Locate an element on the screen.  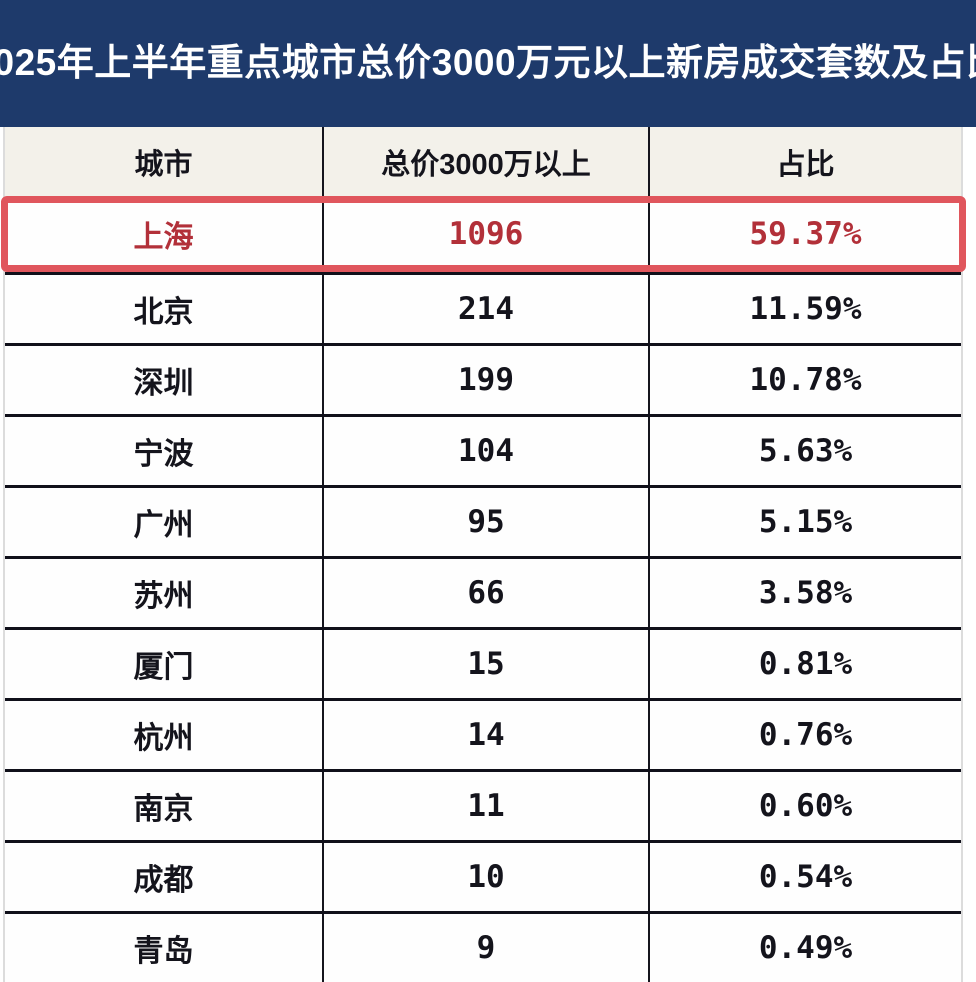
count-cell: 15 is located at coordinates (485, 664).